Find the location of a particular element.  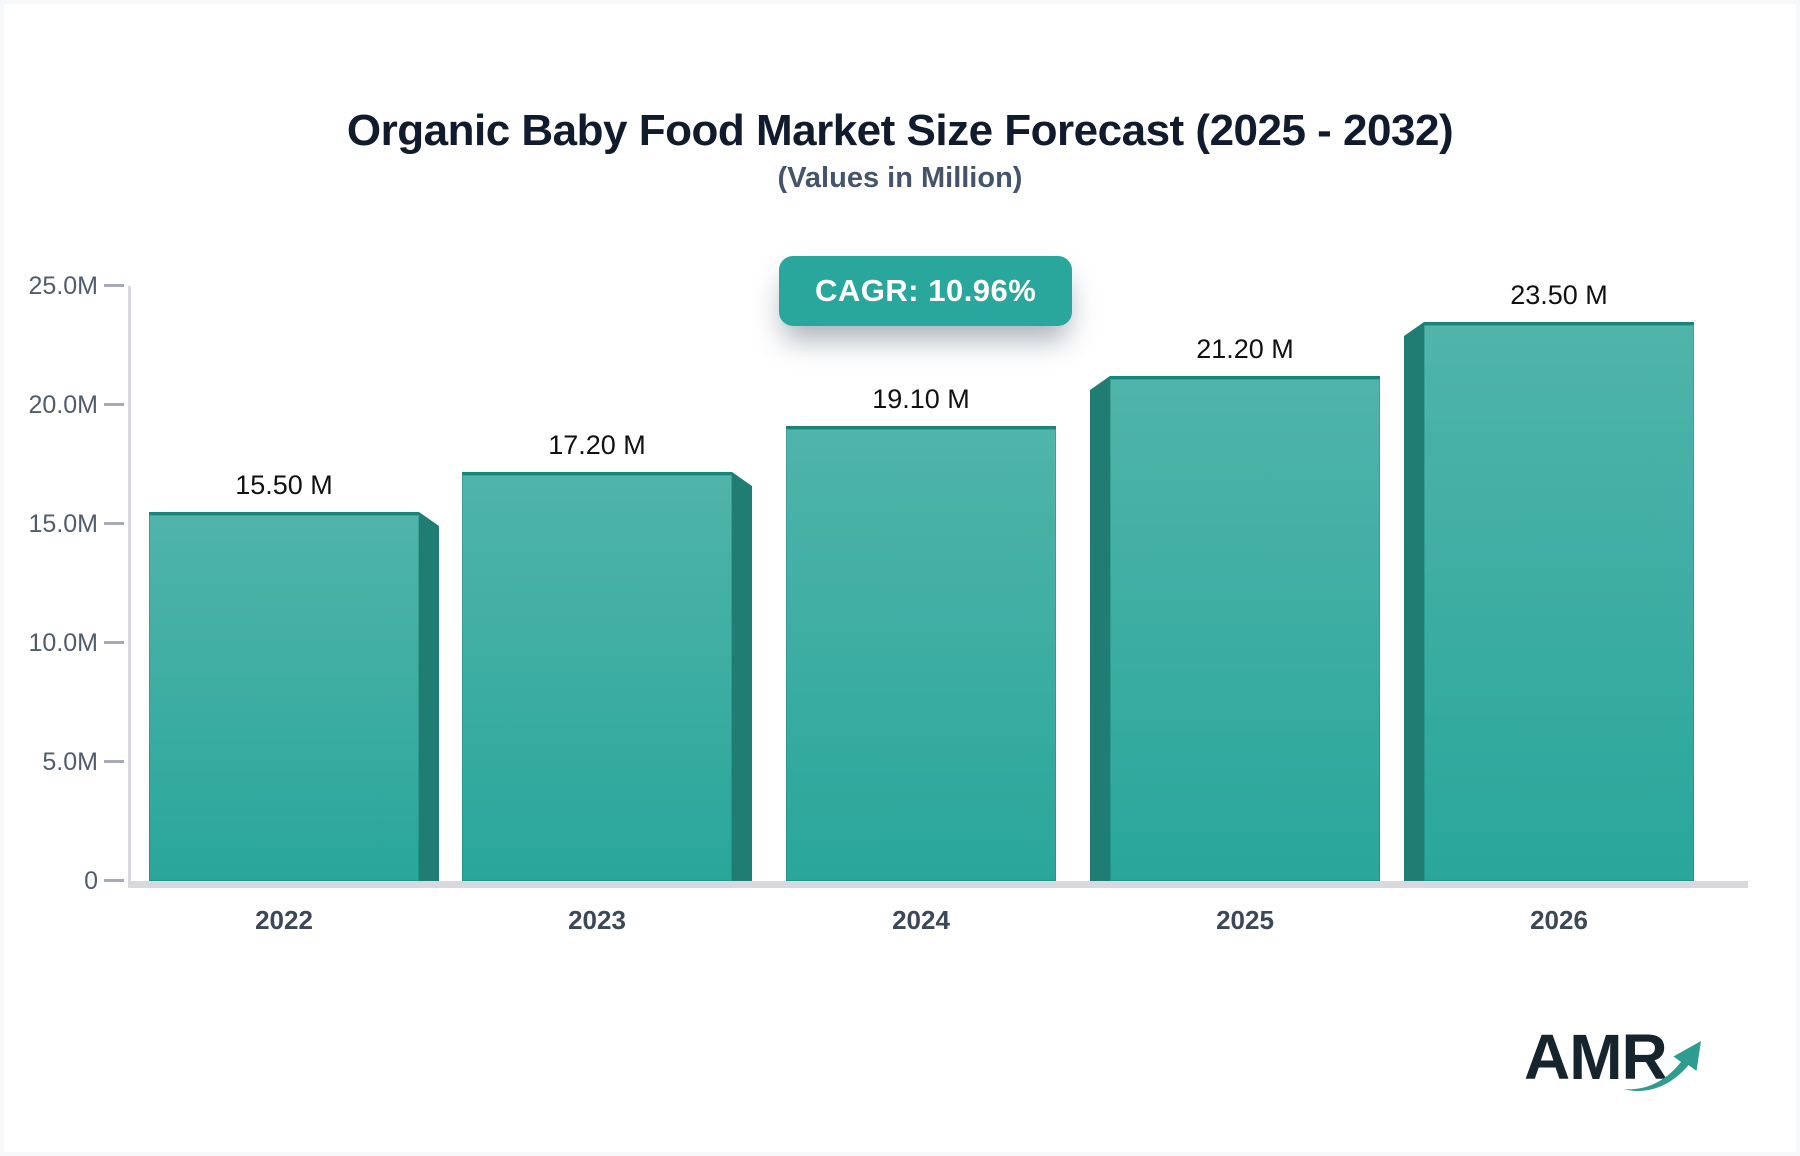

bar-value-label: 21.20 M is located at coordinates (1245, 349).